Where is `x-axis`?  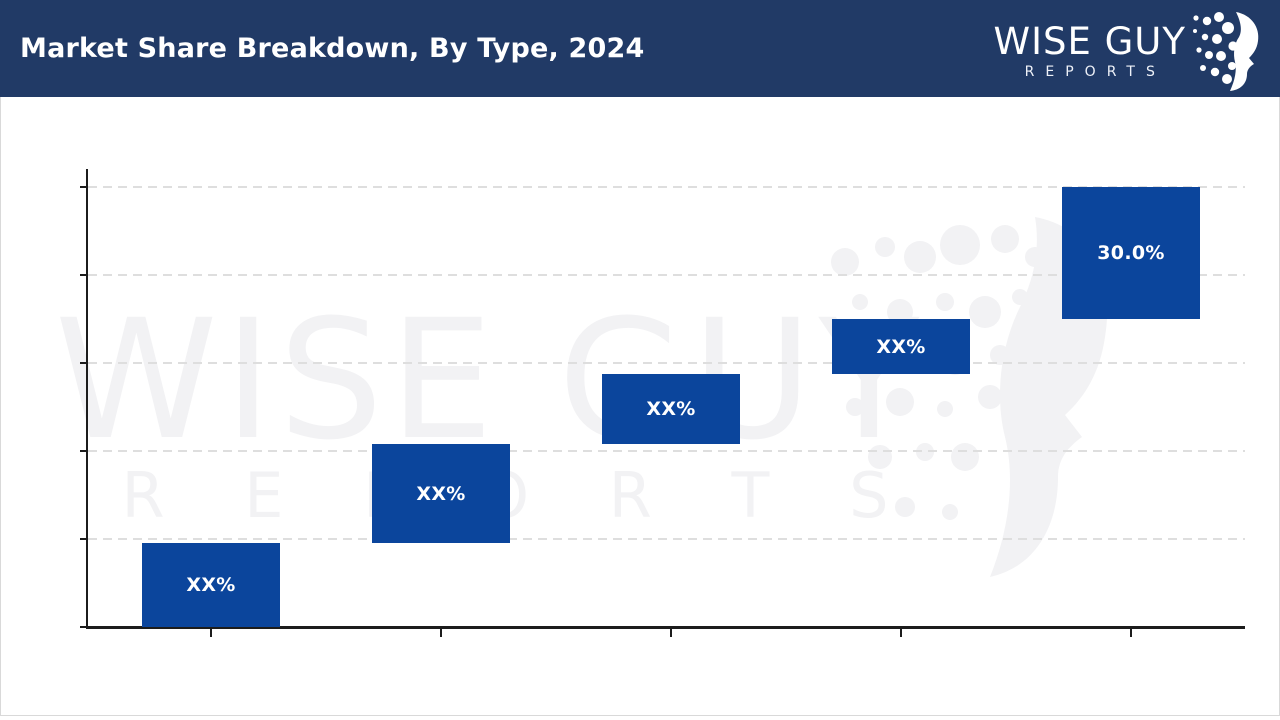 x-axis is located at coordinates (665, 627).